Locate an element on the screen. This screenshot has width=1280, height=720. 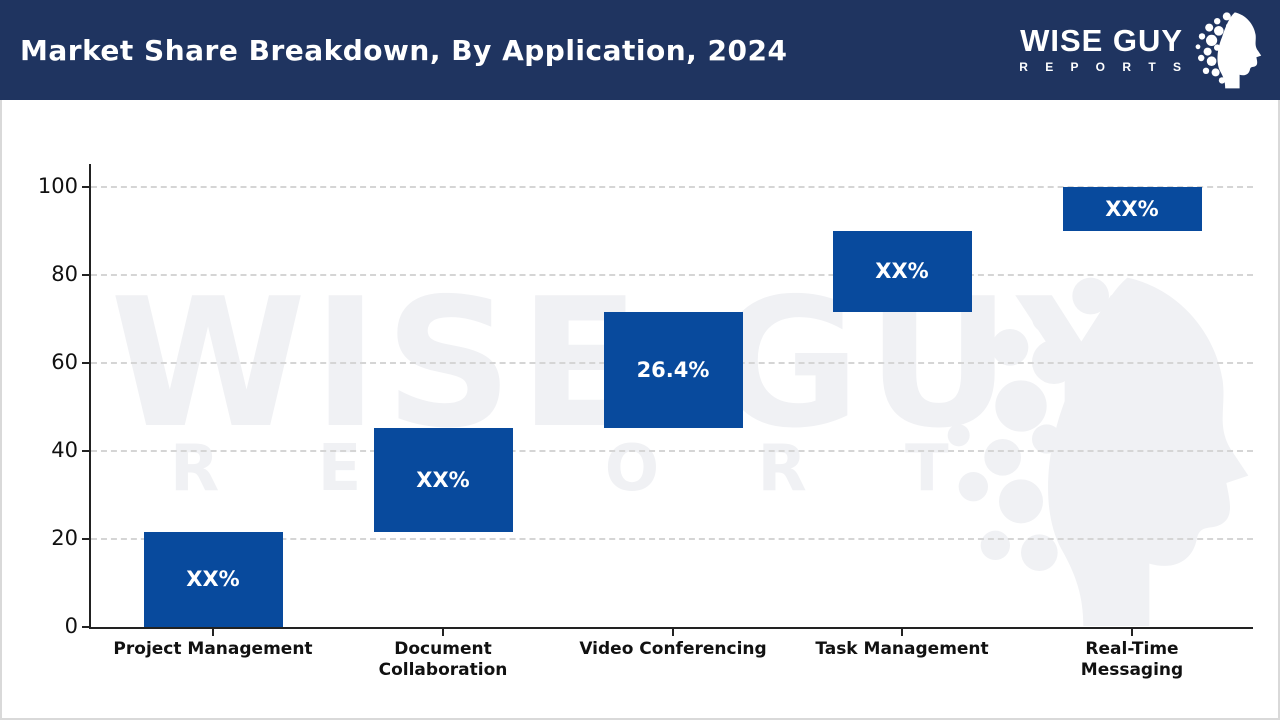
wise-guy-head-icon is located at coordinates (1228, 50).